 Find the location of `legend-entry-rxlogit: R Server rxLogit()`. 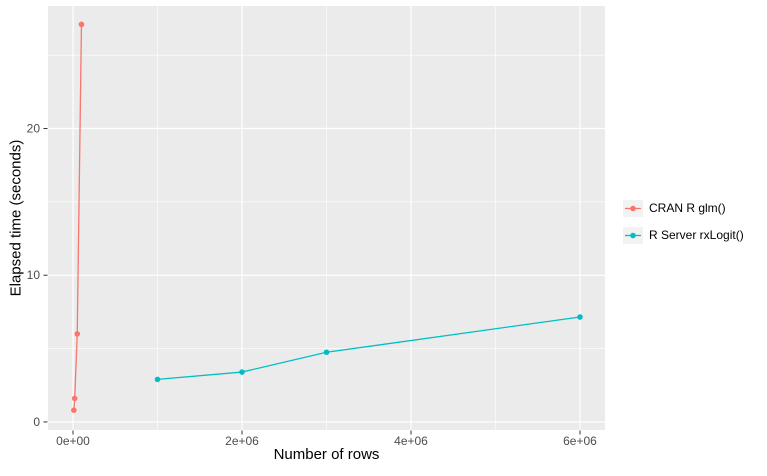

legend-entry-rxlogit: R Server rxLogit() is located at coordinates (683, 235).